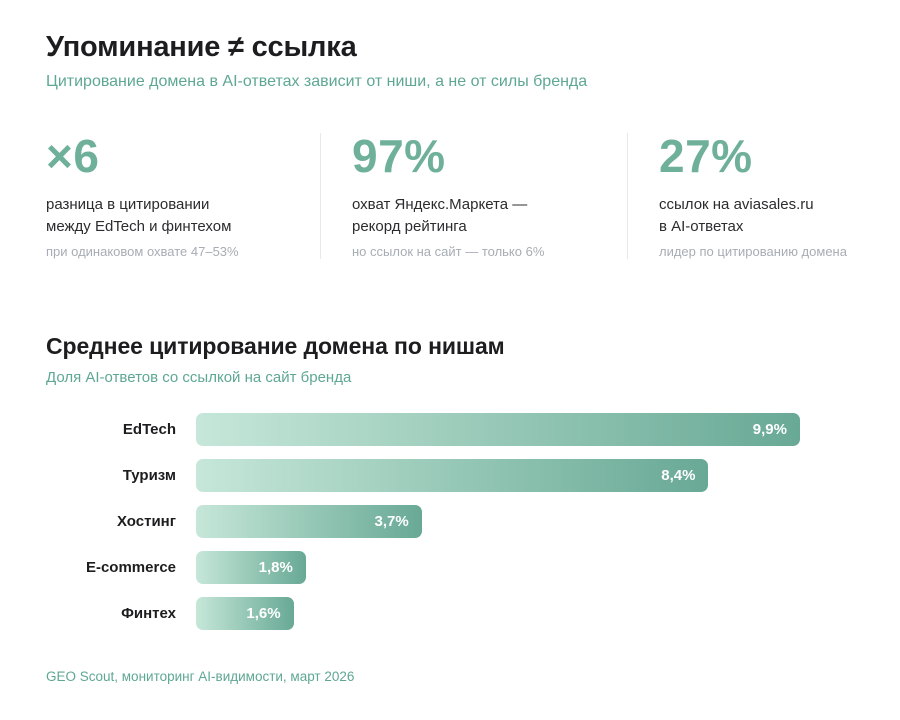  Describe the element at coordinates (130, 568) in the screenshot. I see `category-label: E-commerce` at that location.